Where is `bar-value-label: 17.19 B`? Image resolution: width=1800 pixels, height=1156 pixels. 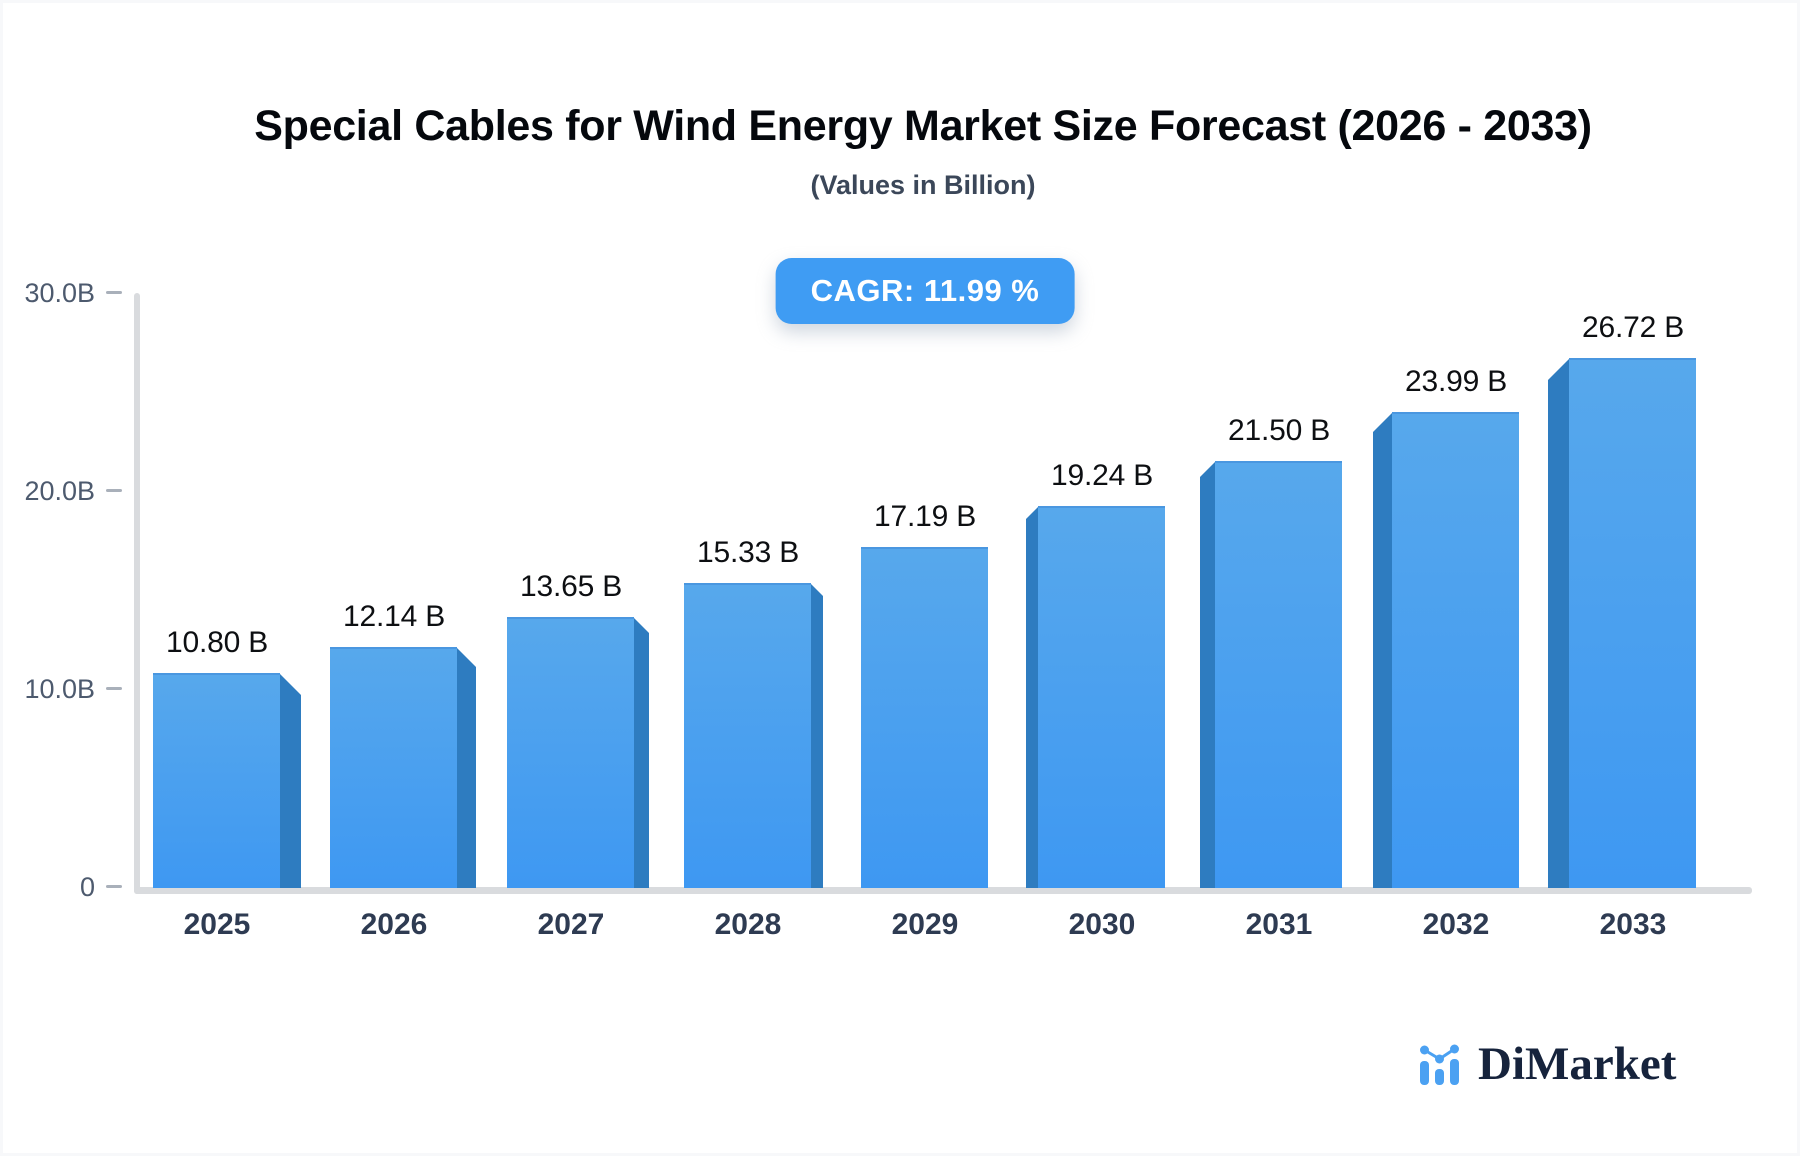 bar-value-label: 17.19 B is located at coordinates (925, 516).